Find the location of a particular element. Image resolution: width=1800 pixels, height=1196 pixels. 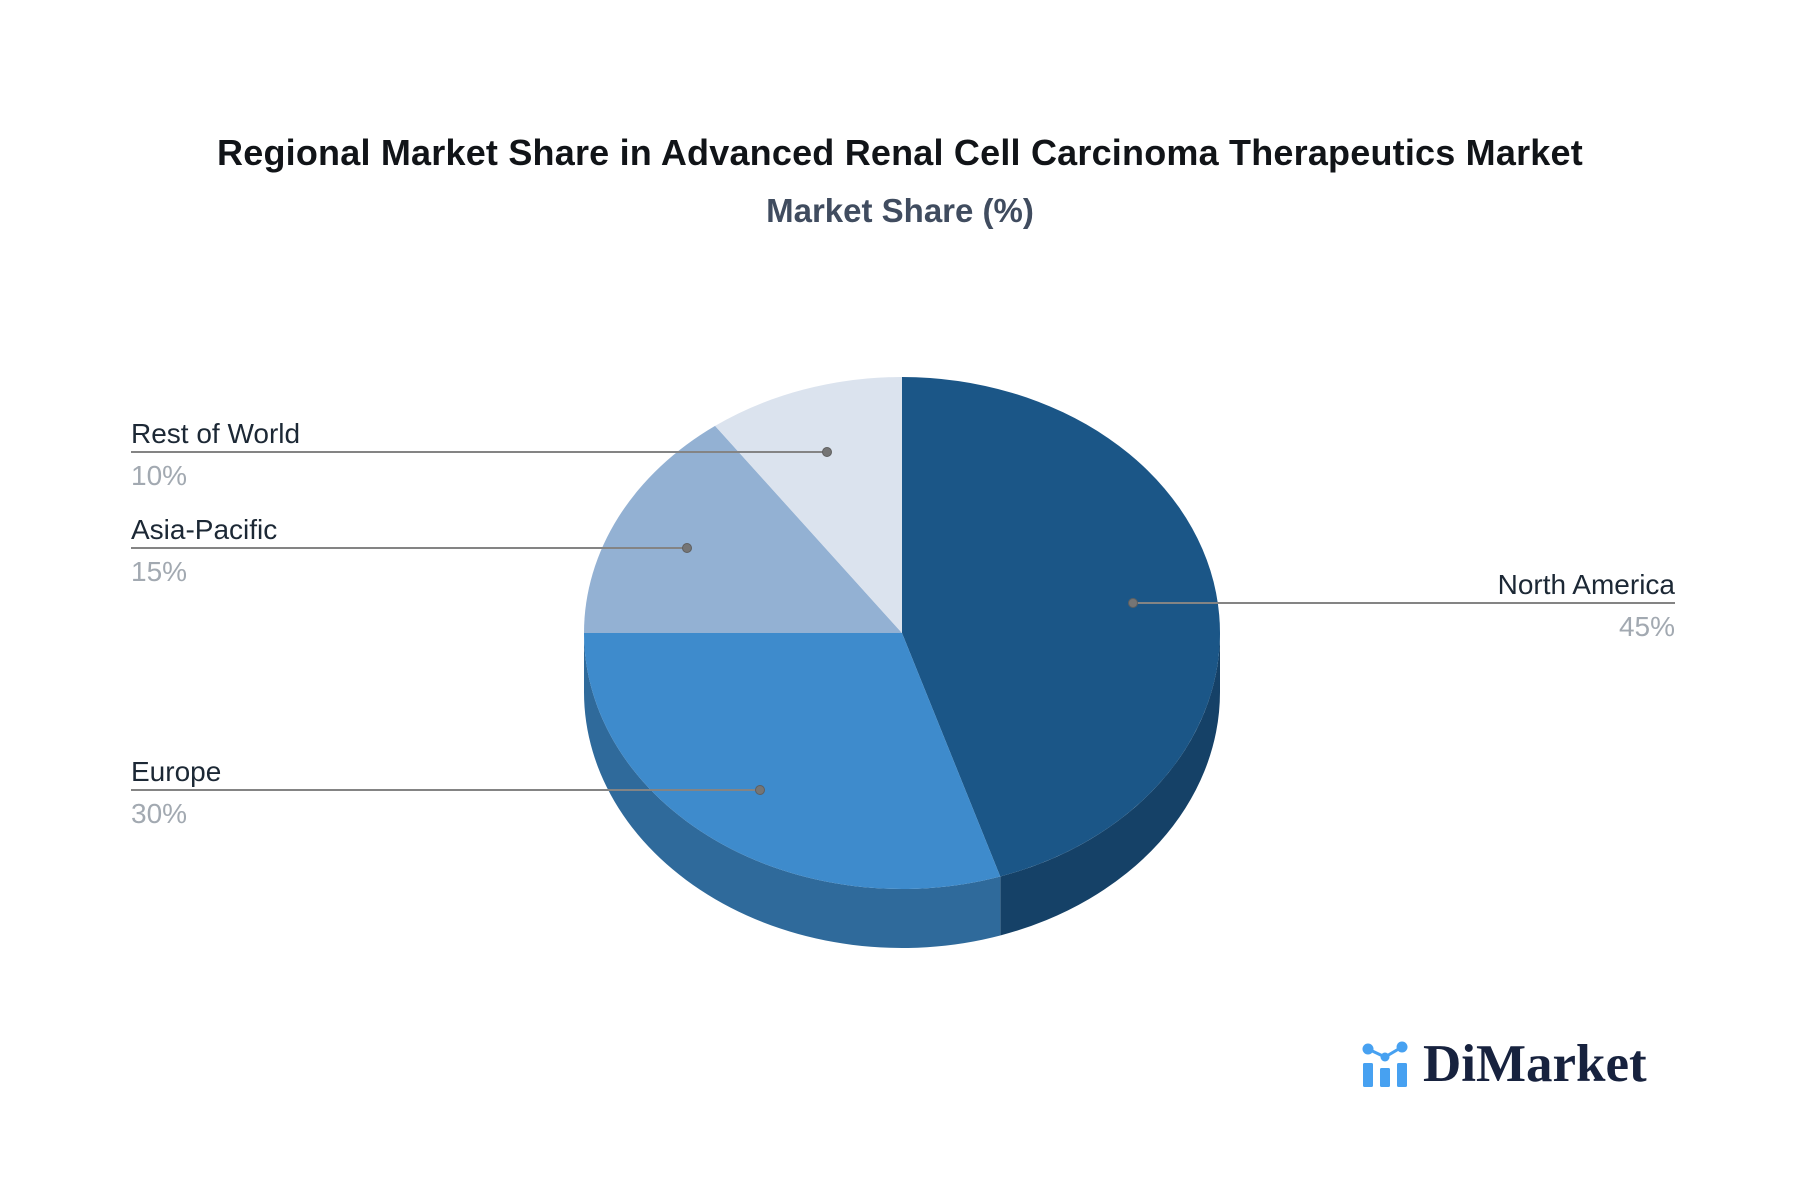

callout-dot-north-america is located at coordinates (1133, 603).